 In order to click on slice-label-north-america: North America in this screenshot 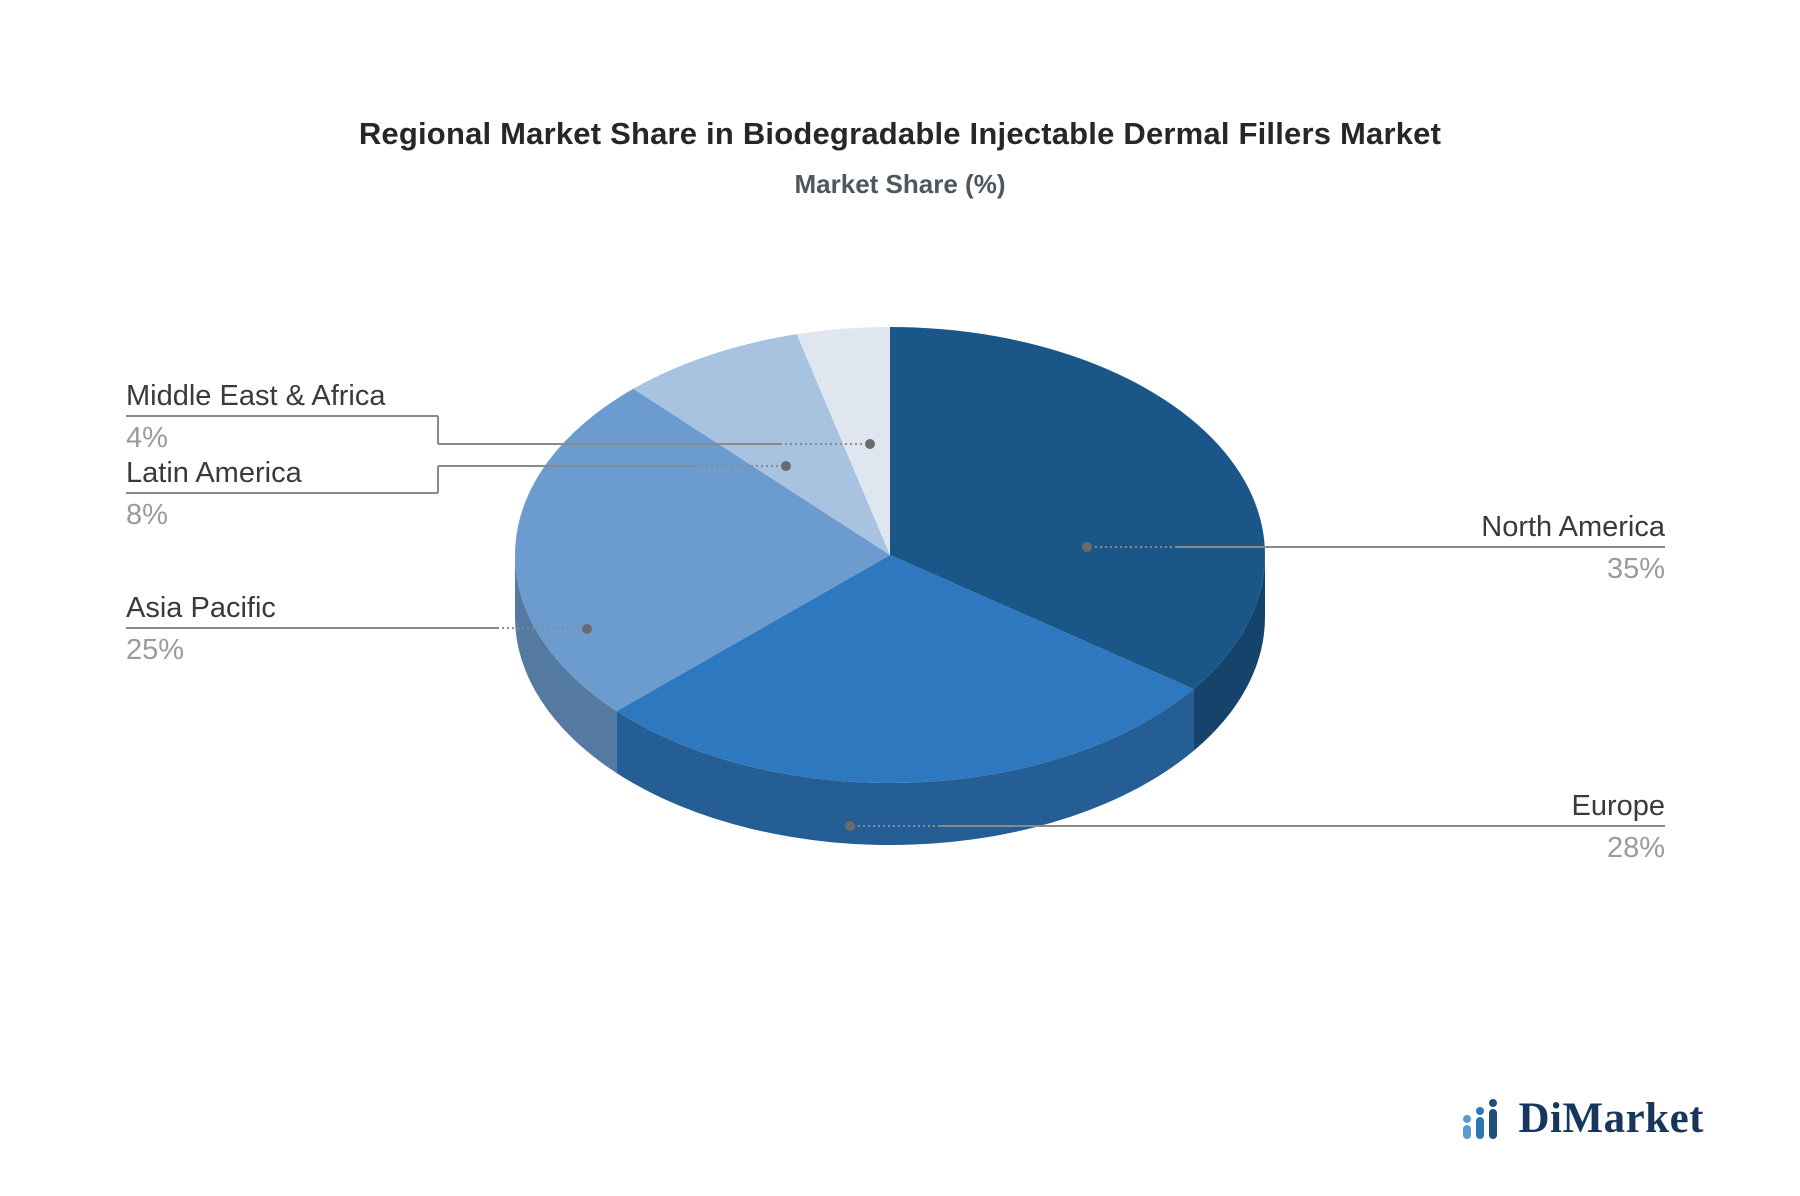, I will do `click(1573, 527)`.